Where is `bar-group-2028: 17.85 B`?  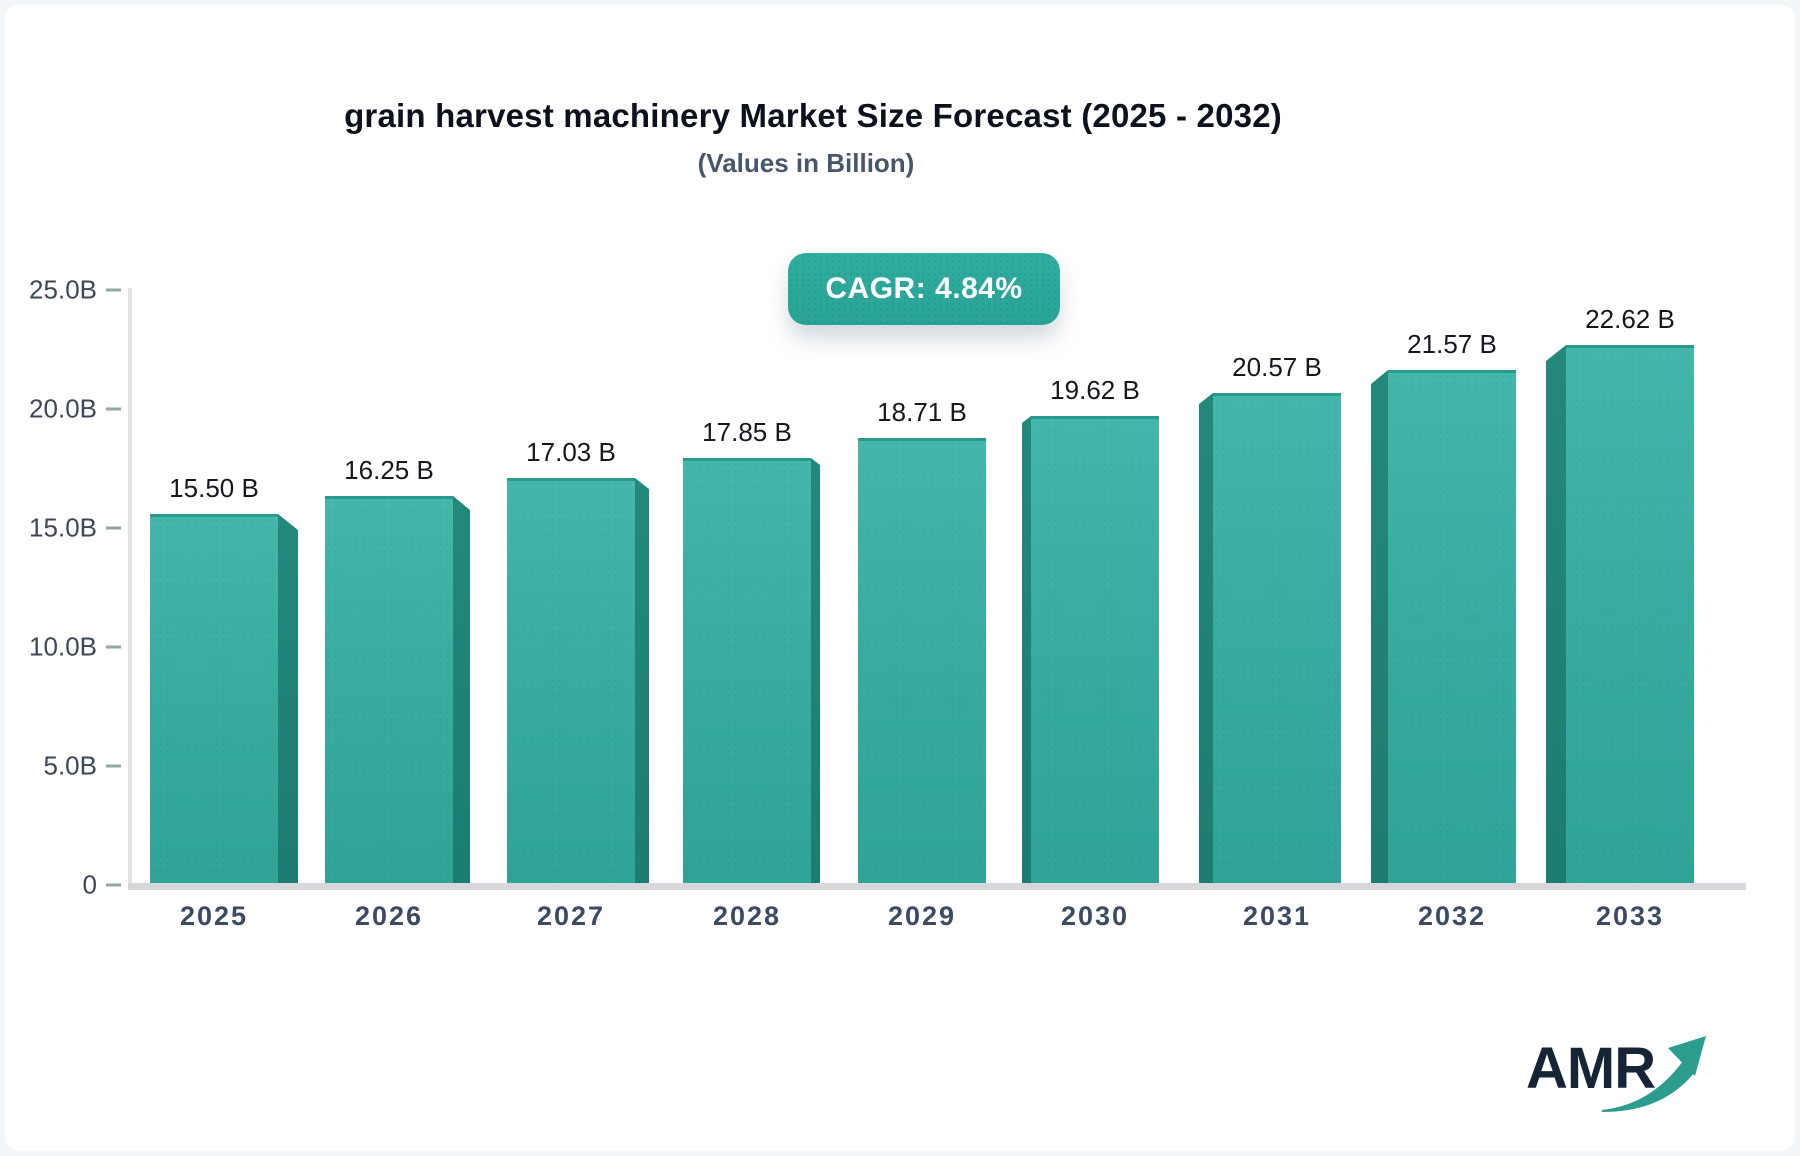 bar-group-2028: 17.85 B is located at coordinates (751, 650).